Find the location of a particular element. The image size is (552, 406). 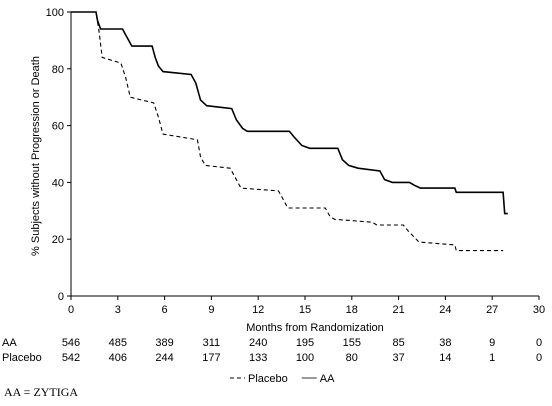

x-tick-label: 18 is located at coordinates (352, 310).